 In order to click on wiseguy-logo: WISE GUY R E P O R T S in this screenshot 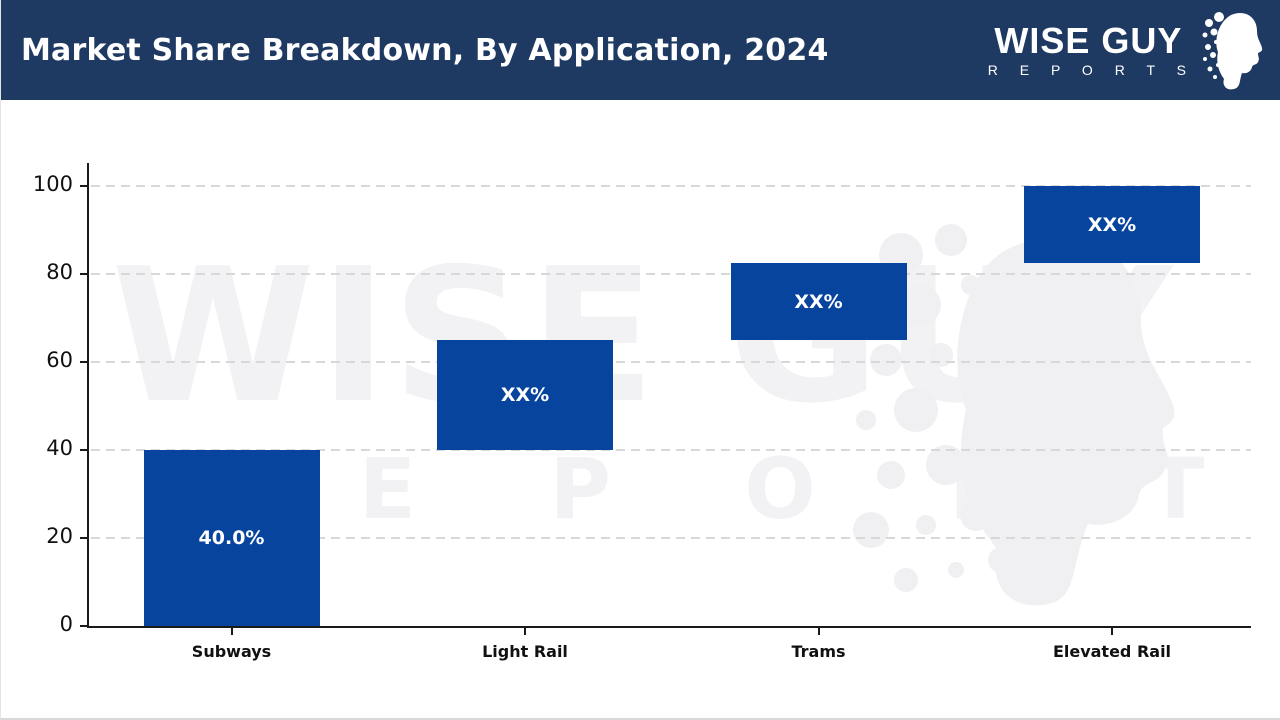, I will do `click(1122, 50)`.